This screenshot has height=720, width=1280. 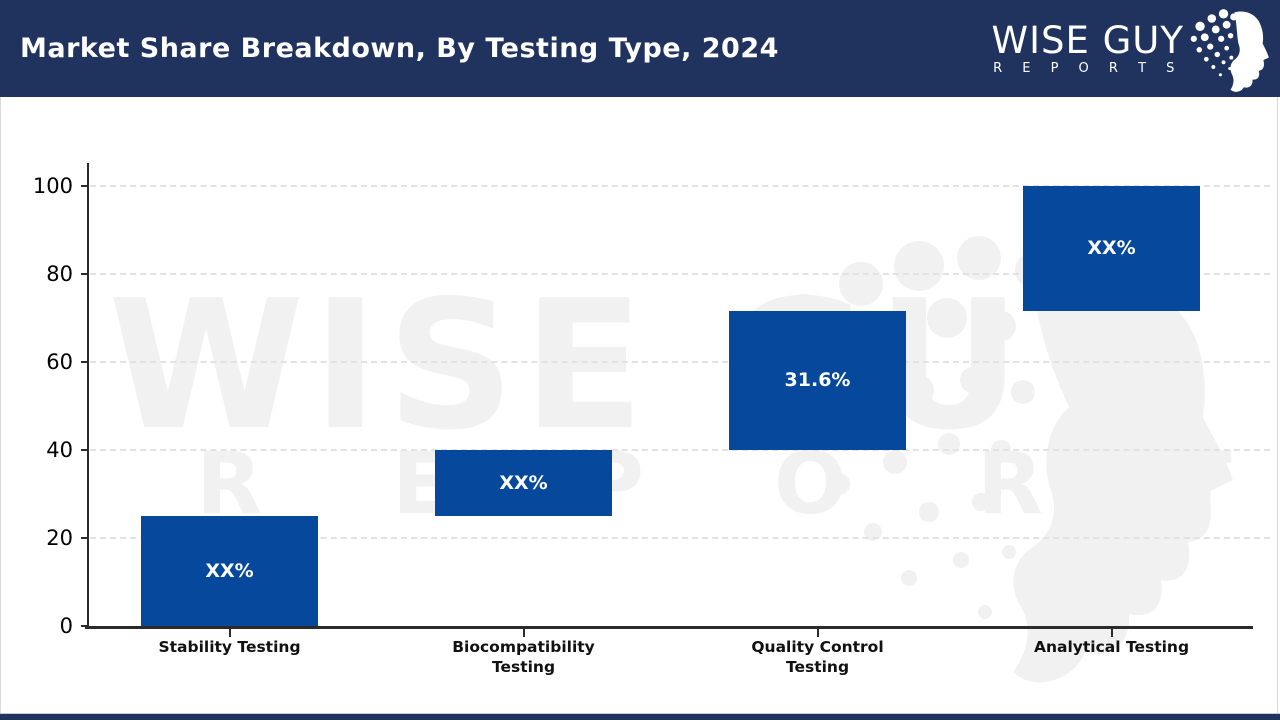 I want to click on x-category-label-line: Stability Testing, so click(x=229, y=647).